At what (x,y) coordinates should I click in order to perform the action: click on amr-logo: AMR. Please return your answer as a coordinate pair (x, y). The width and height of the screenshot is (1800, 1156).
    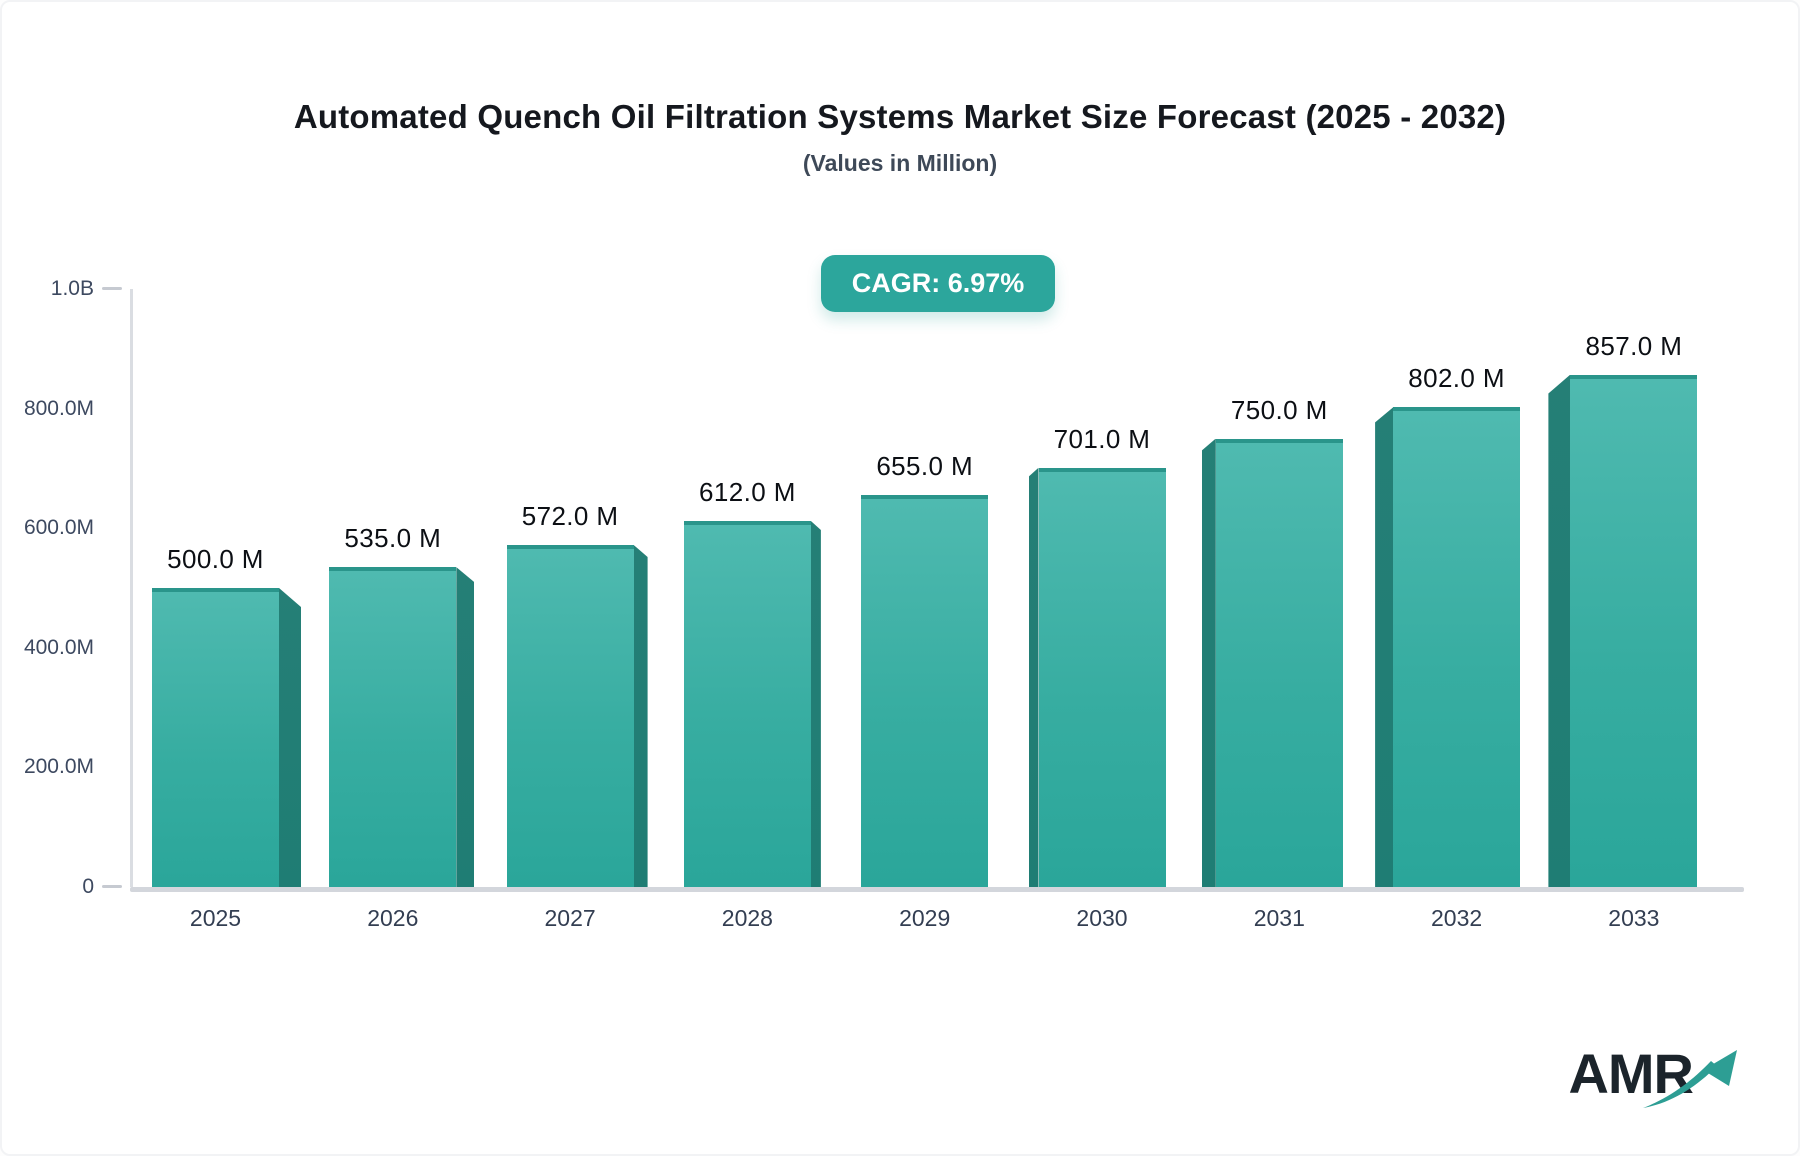
    Looking at the image, I should click on (1652, 1077).